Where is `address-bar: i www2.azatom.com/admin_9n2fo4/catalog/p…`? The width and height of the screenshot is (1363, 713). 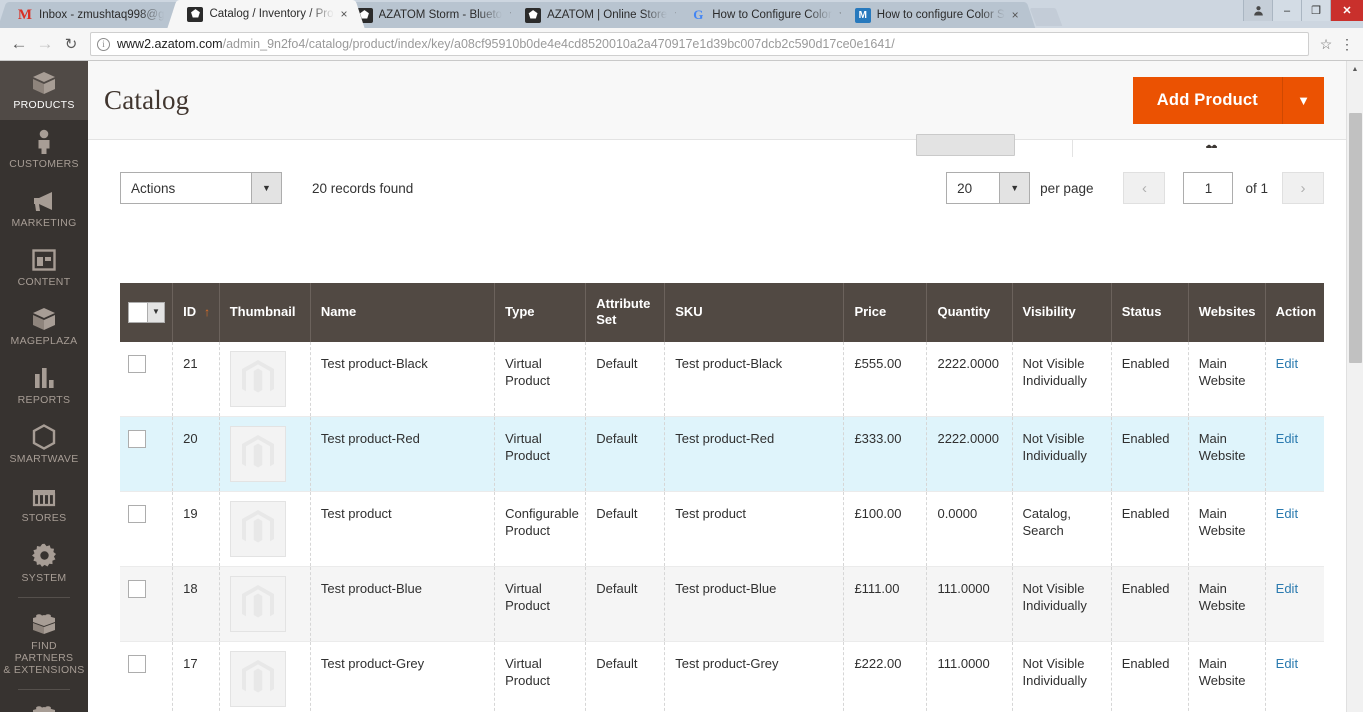 address-bar: i www2.azatom.com/admin_9n2fo4/catalog/p… is located at coordinates (699, 44).